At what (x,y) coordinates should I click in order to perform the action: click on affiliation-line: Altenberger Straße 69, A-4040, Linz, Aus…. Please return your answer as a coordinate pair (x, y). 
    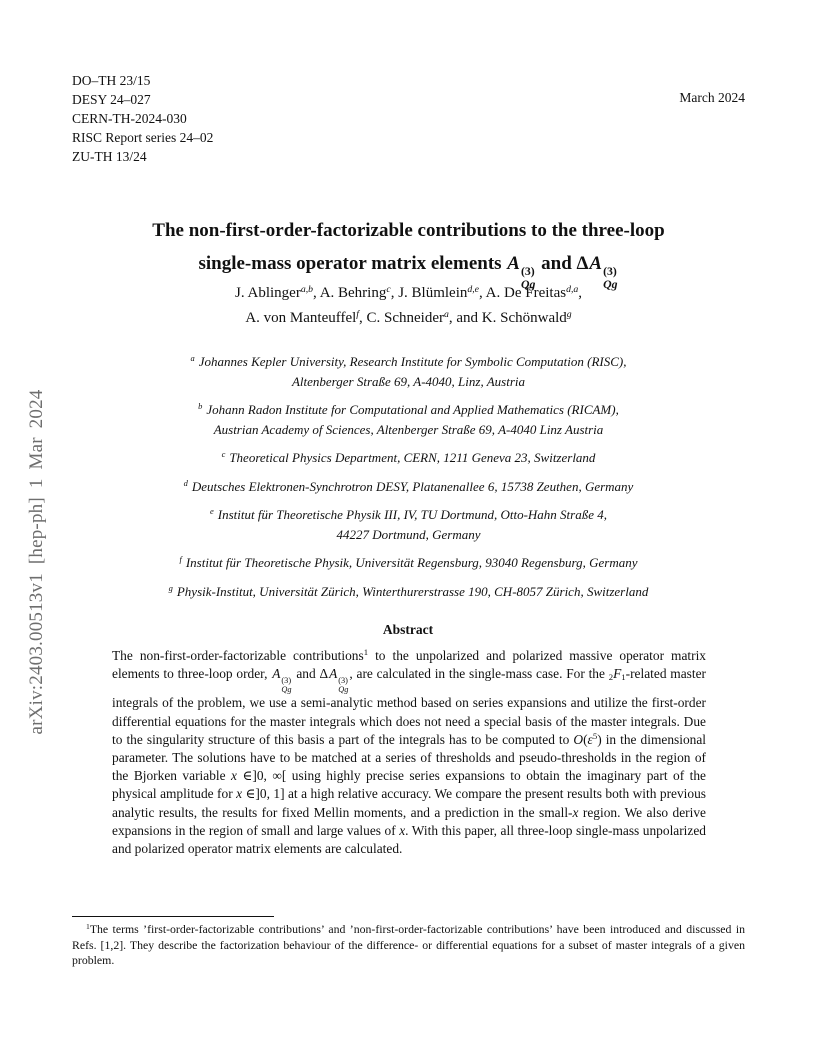
    Looking at the image, I should click on (408, 381).